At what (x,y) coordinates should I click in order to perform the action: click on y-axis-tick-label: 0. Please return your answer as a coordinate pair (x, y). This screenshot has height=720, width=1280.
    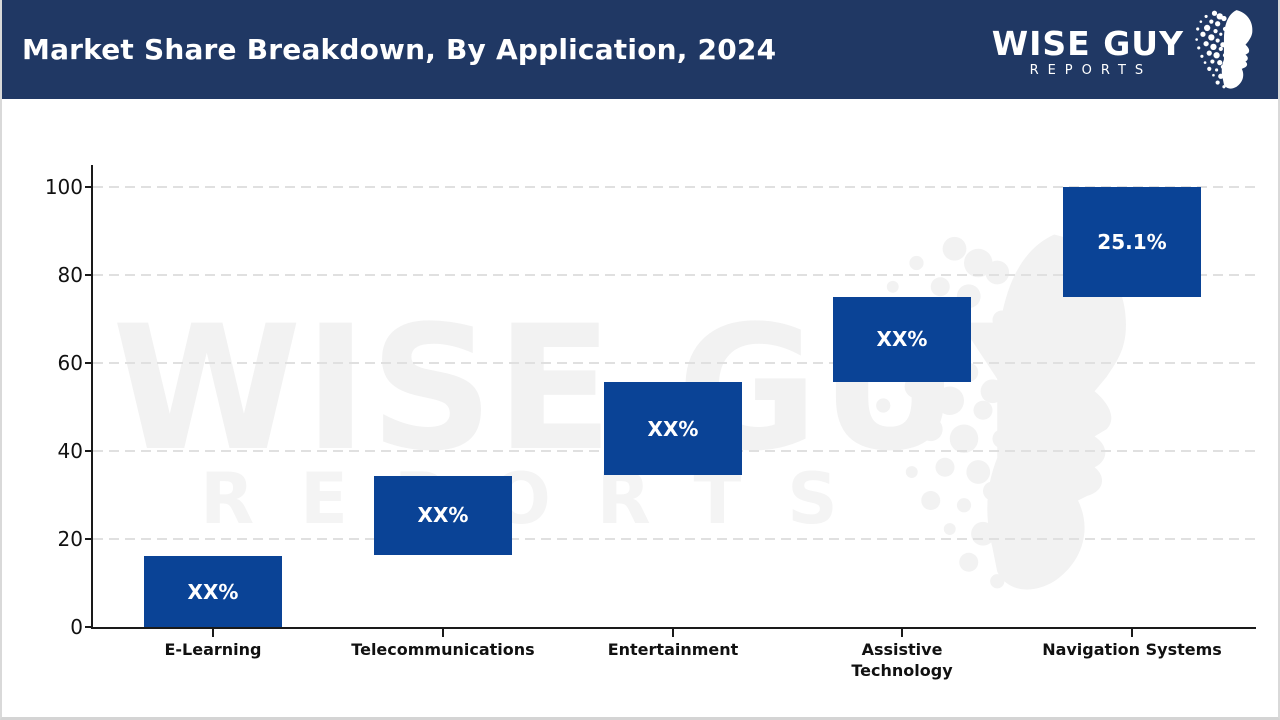
    Looking at the image, I should click on (76, 627).